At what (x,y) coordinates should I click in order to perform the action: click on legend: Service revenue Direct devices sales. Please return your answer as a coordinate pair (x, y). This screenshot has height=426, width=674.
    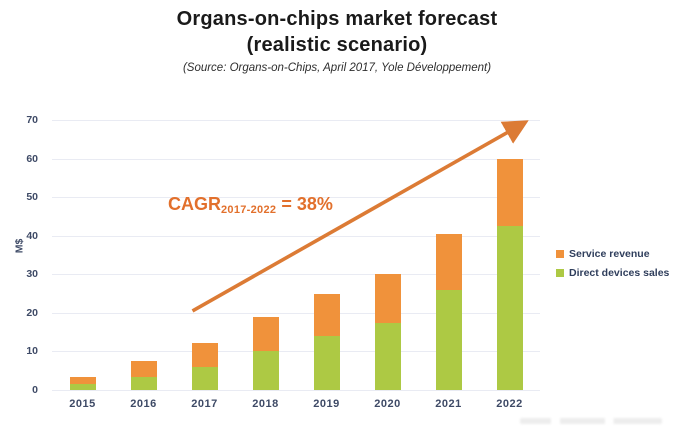
    Looking at the image, I should click on (612, 267).